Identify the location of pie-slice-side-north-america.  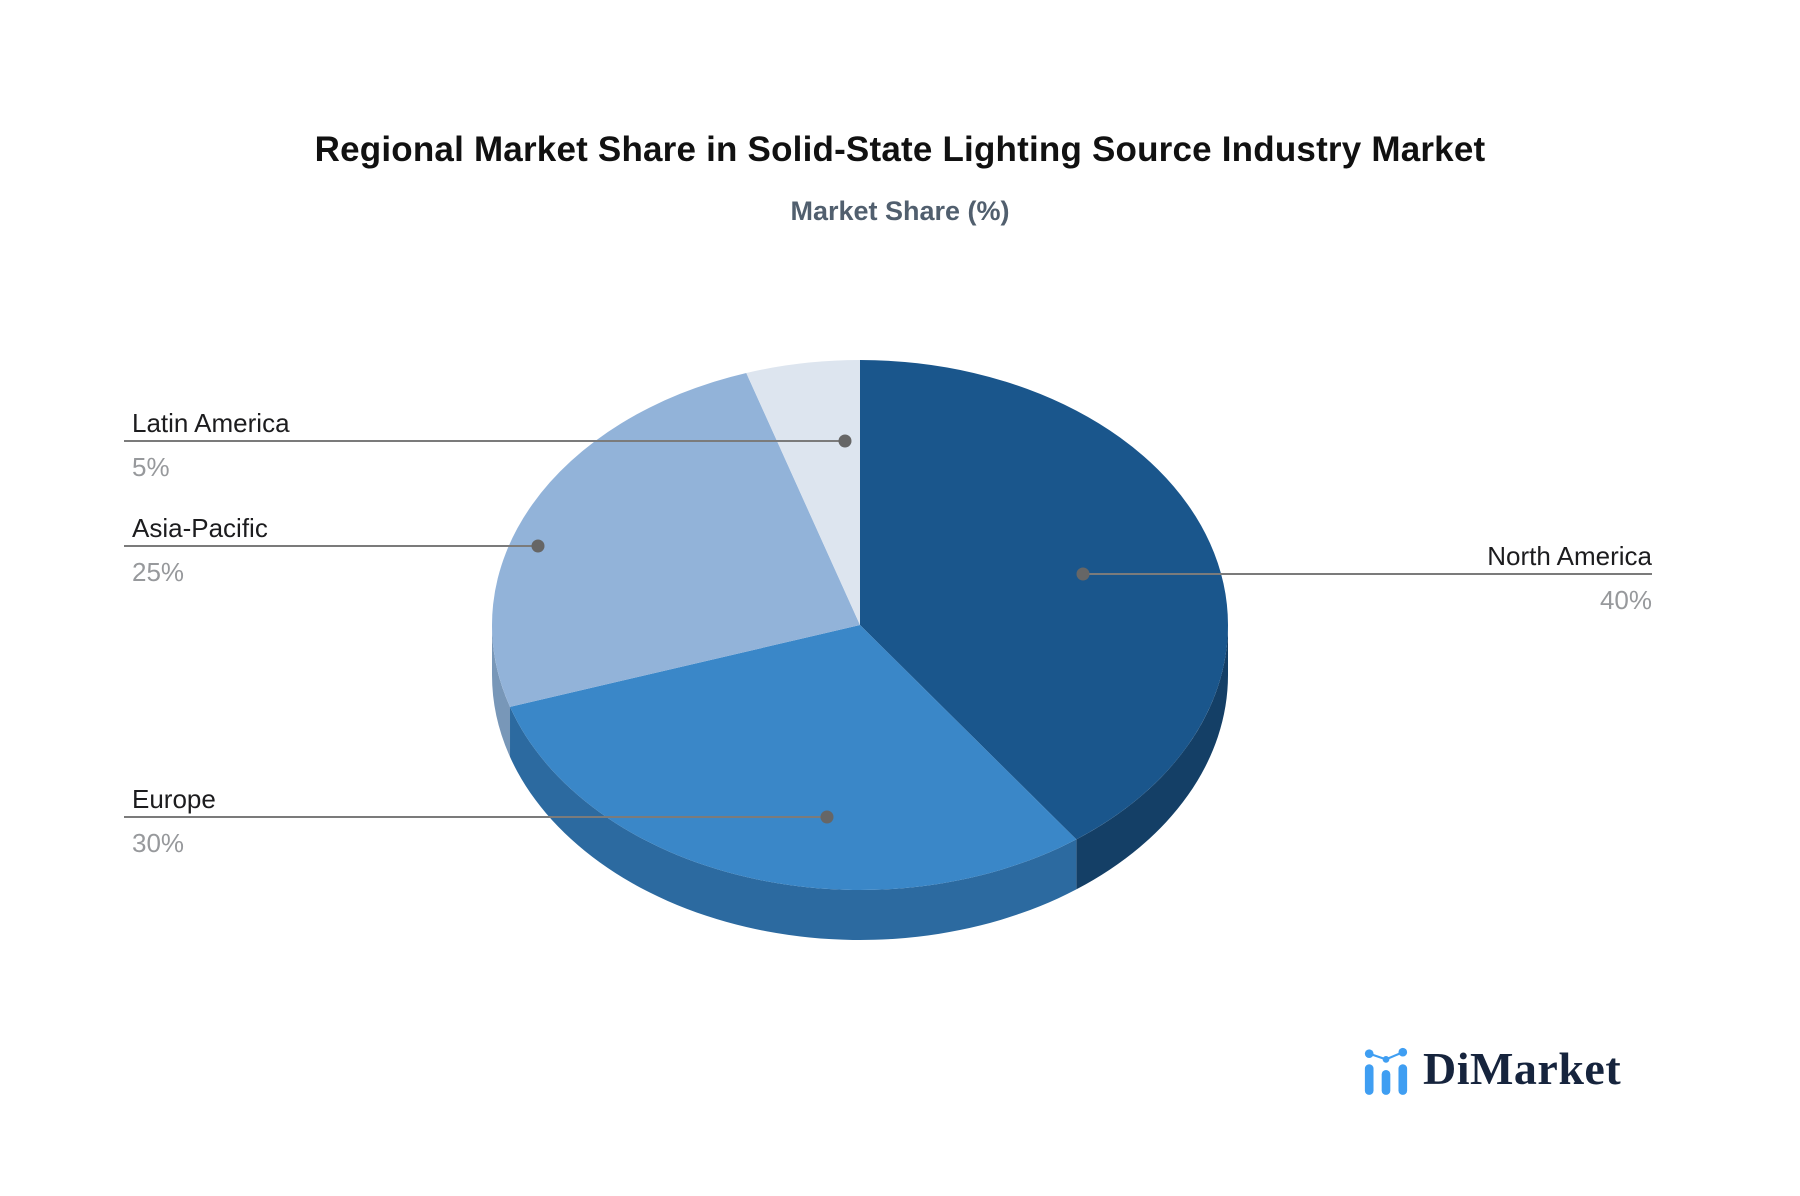
(1152, 757).